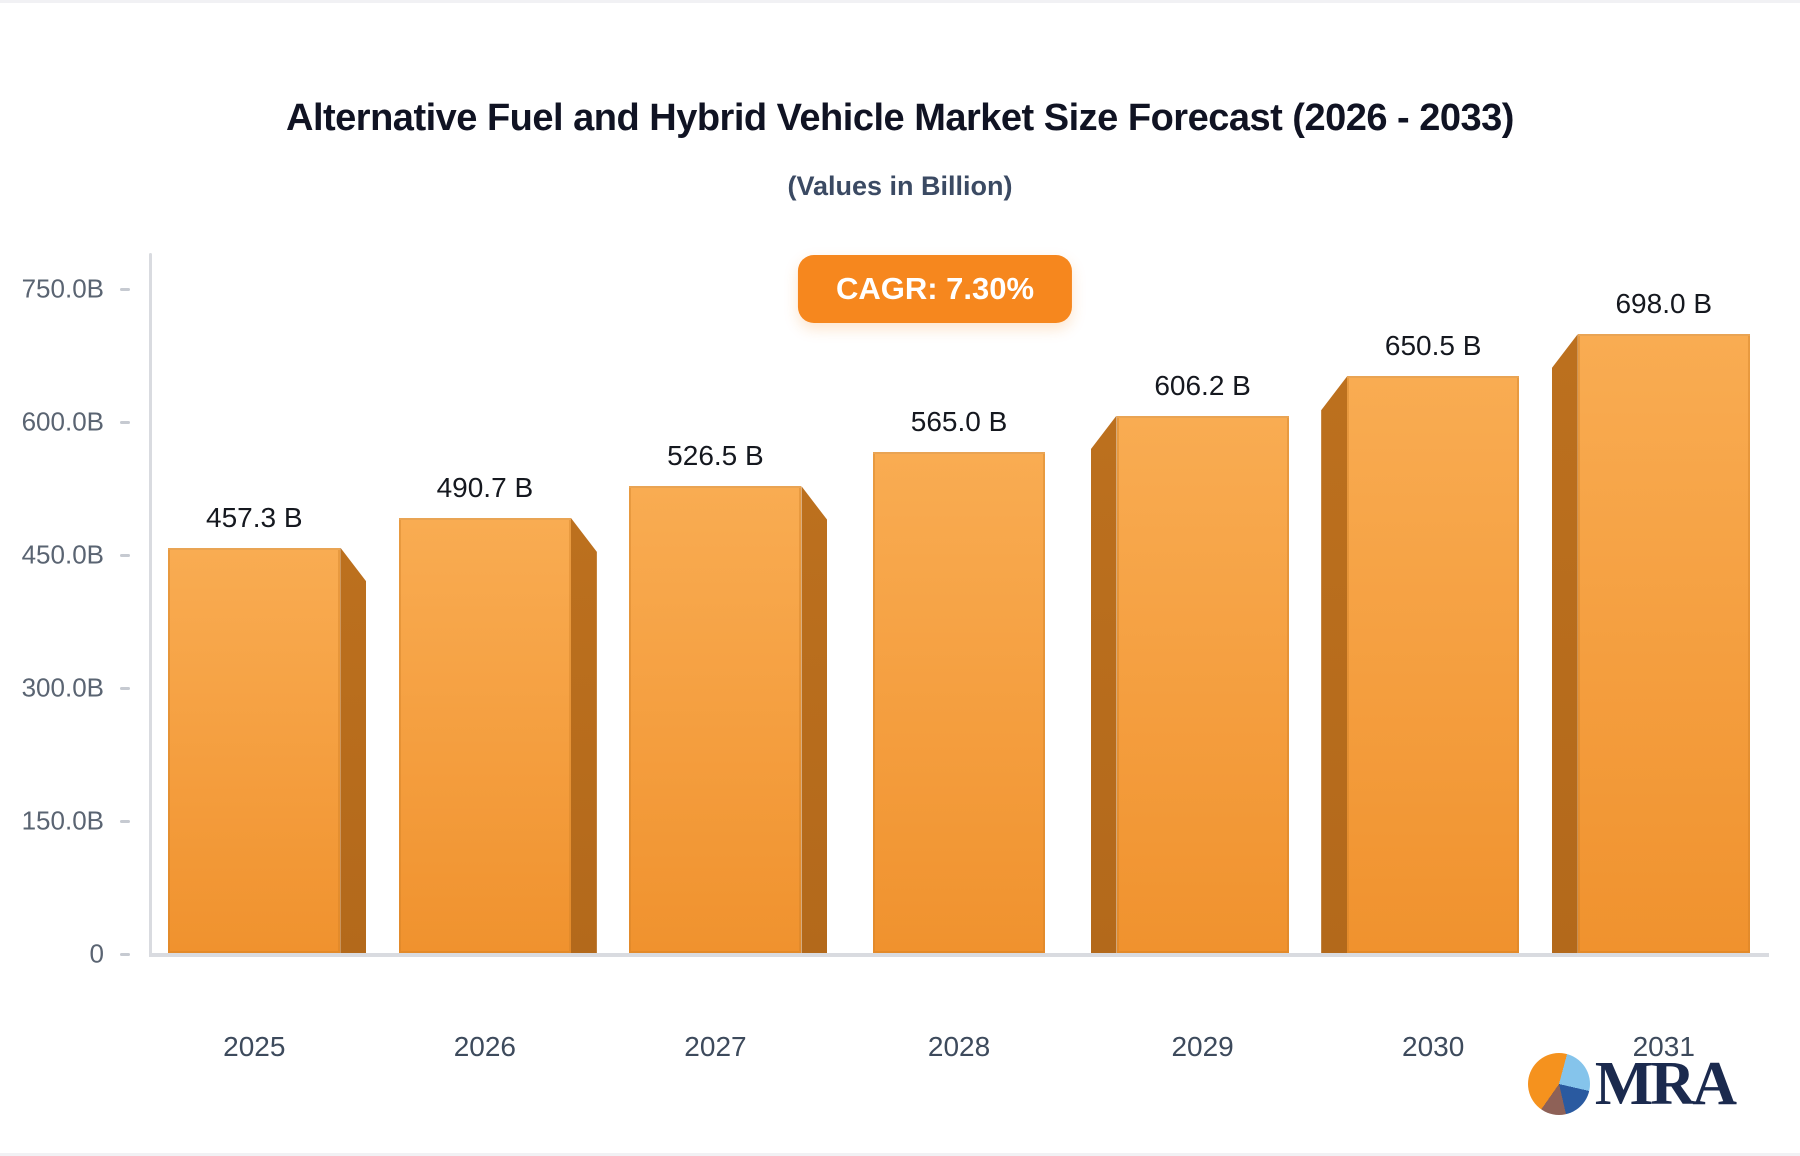 This screenshot has width=1800, height=1156. What do you see at coordinates (1558, 1084) in the screenshot?
I see `pie-chart-icon` at bounding box center [1558, 1084].